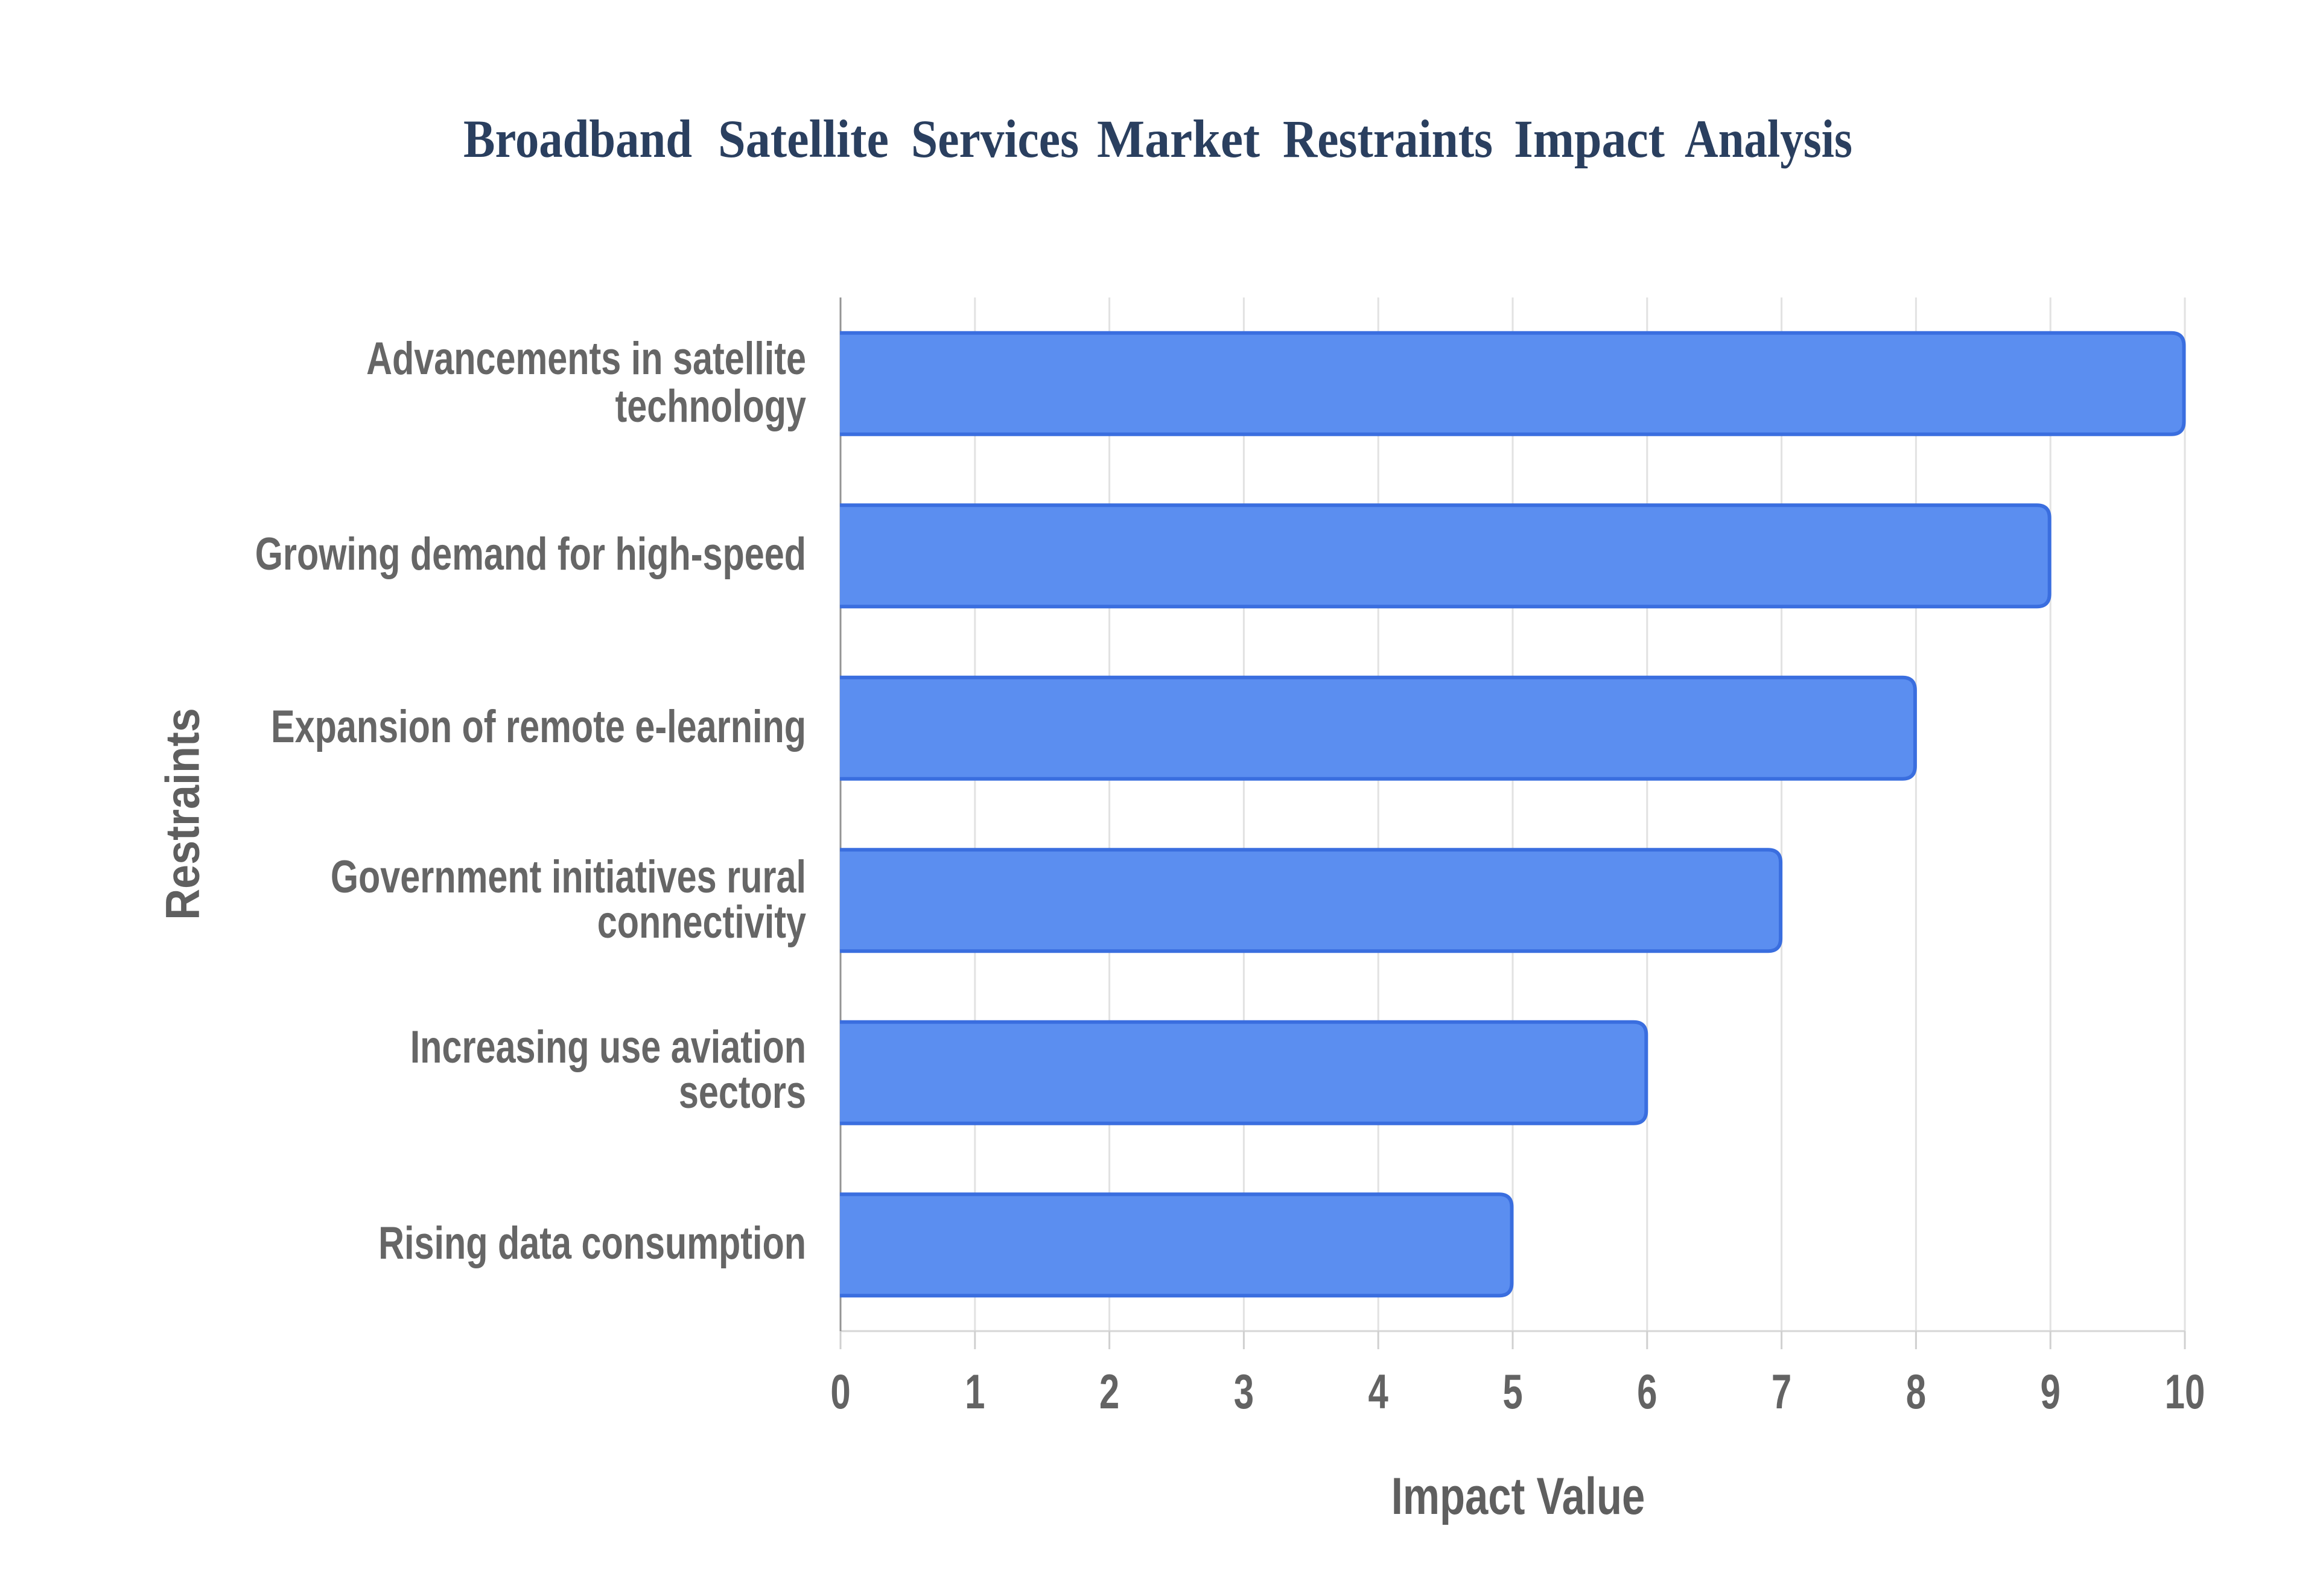 The image size is (2317, 1596). What do you see at coordinates (592, 1243) in the screenshot?
I see `svg-text: Rising data consumption` at bounding box center [592, 1243].